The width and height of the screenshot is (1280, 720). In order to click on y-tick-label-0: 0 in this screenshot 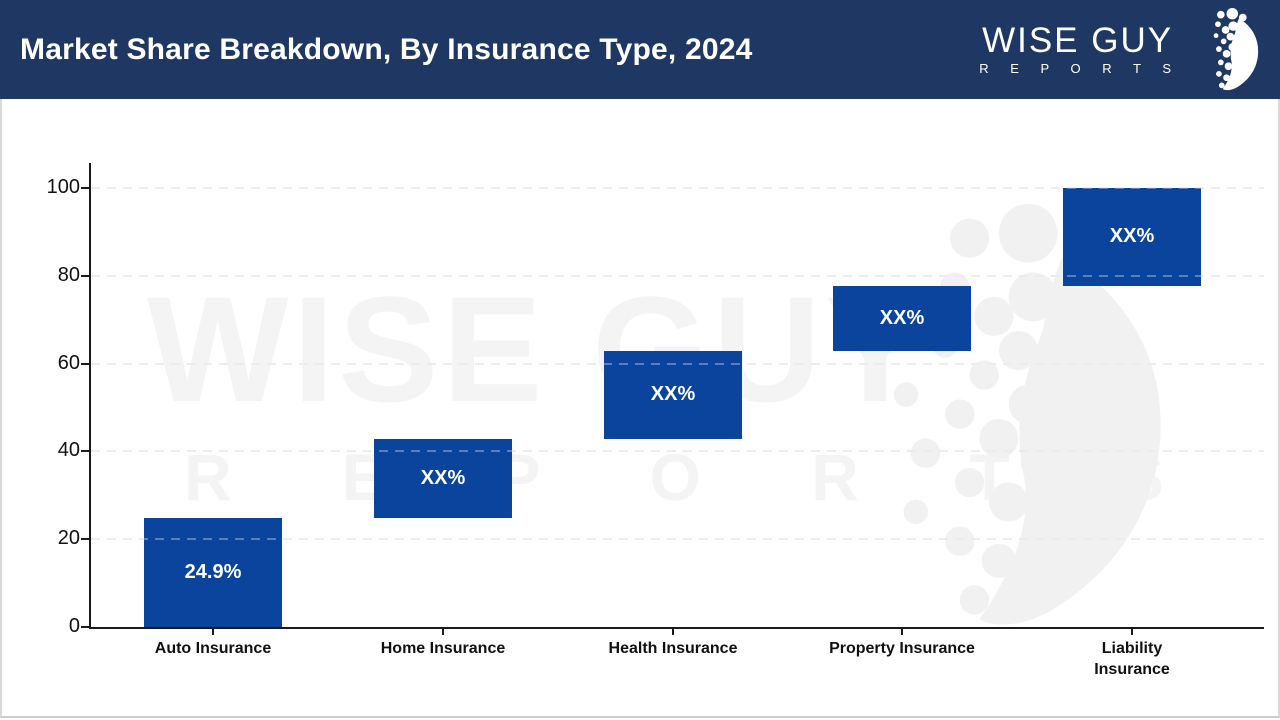, I will do `click(74, 626)`.